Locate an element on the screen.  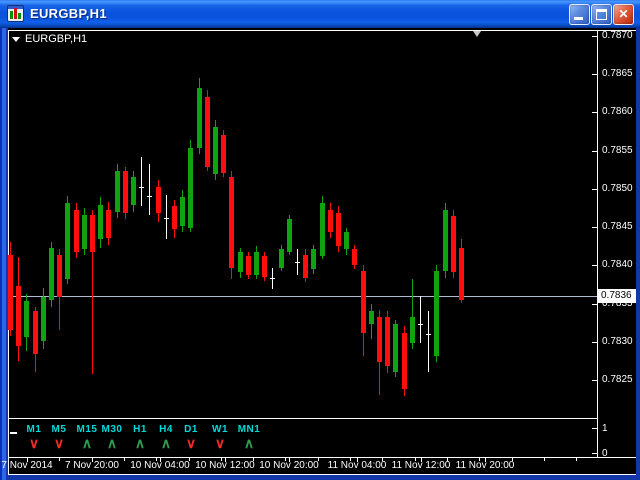
price-tick-label: 0.7825 is located at coordinates (617, 379).